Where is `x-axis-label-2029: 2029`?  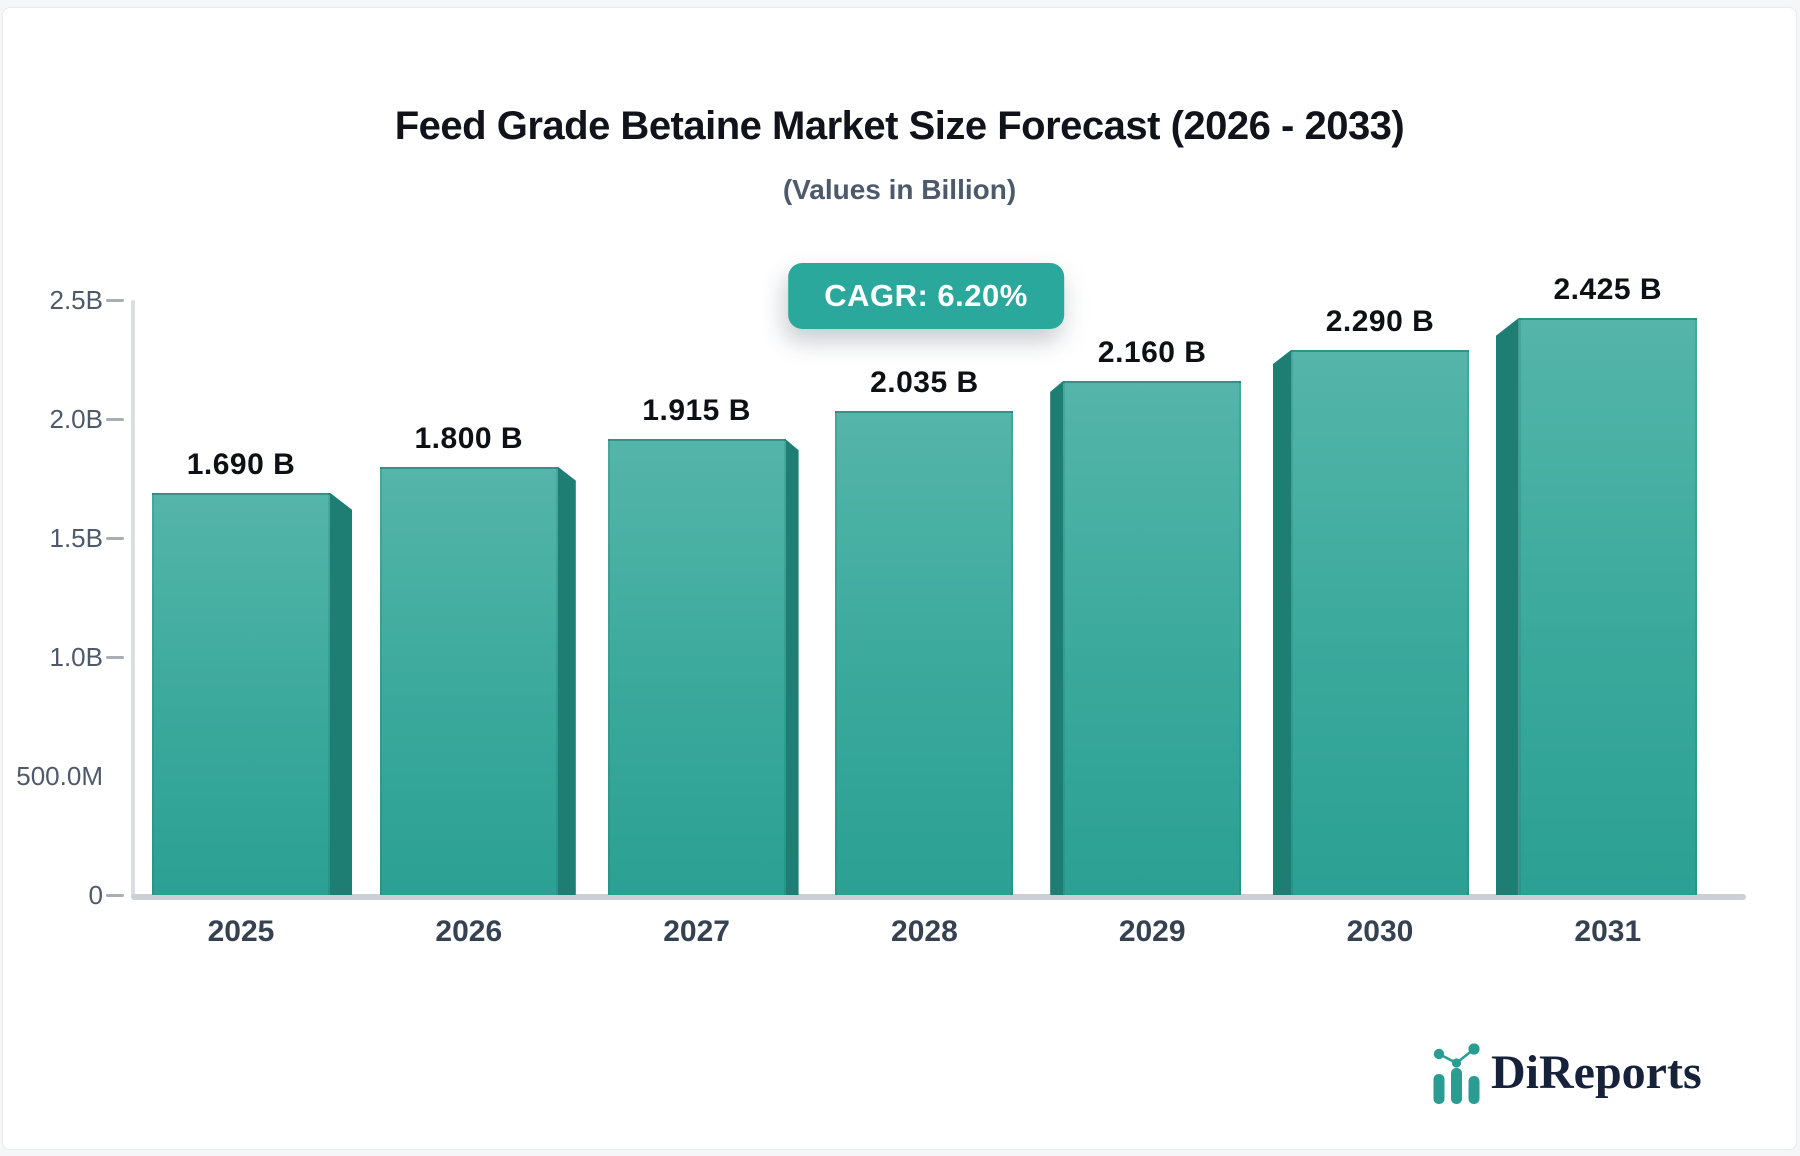
x-axis-label-2029: 2029 is located at coordinates (1152, 931).